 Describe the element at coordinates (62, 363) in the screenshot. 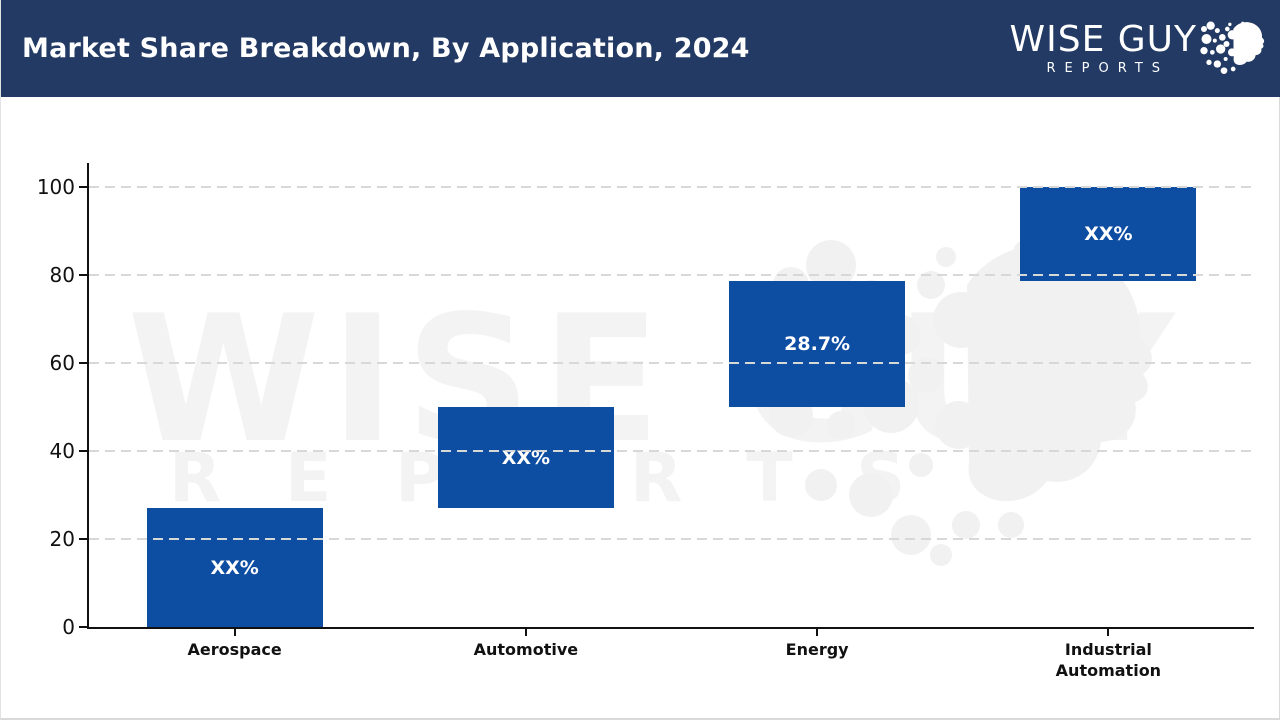

I see `y-axis-label-60: 60` at that location.